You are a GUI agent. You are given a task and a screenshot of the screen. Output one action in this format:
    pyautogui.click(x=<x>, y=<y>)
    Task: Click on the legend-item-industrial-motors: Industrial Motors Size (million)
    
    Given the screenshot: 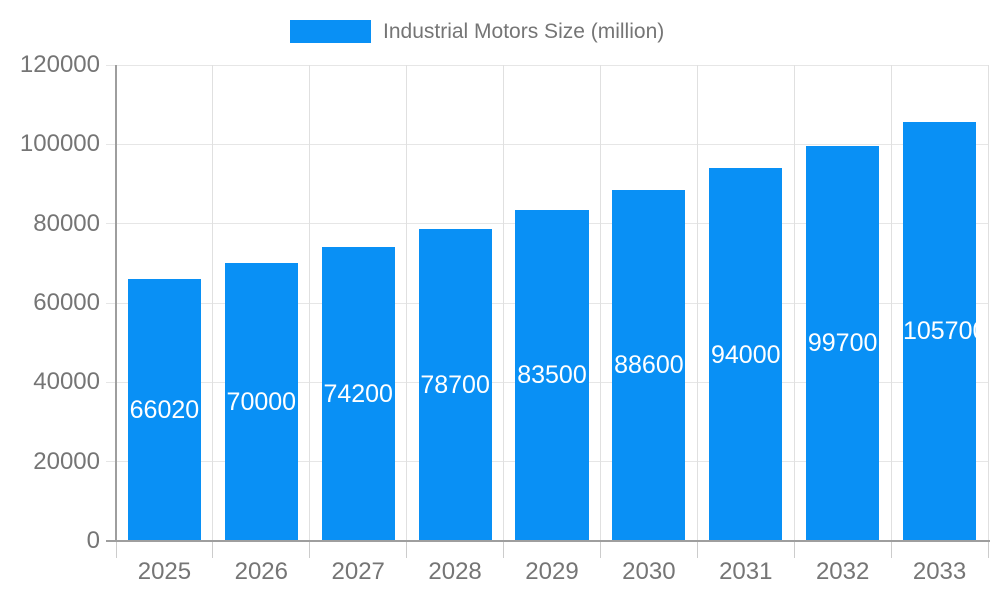 What is the action you would take?
    pyautogui.click(x=477, y=31)
    